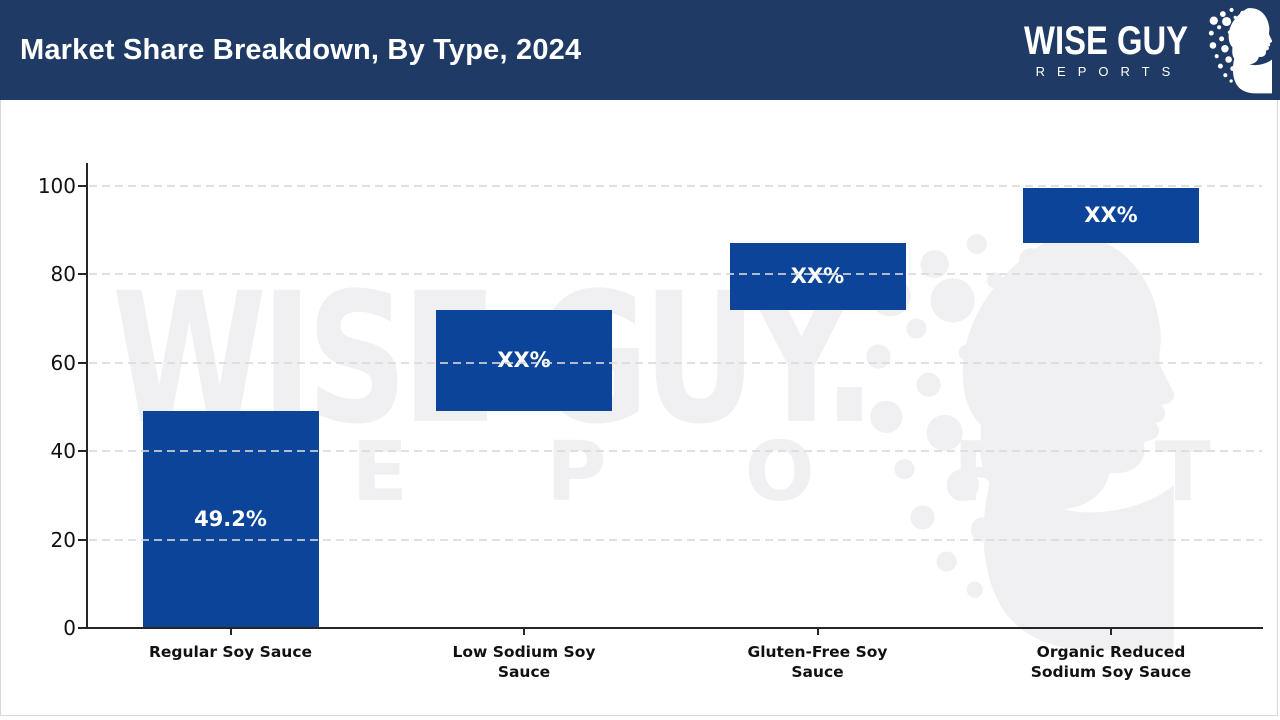 The height and width of the screenshot is (720, 1280). I want to click on wiseguy-head-logo-icon, so click(1240, 50).